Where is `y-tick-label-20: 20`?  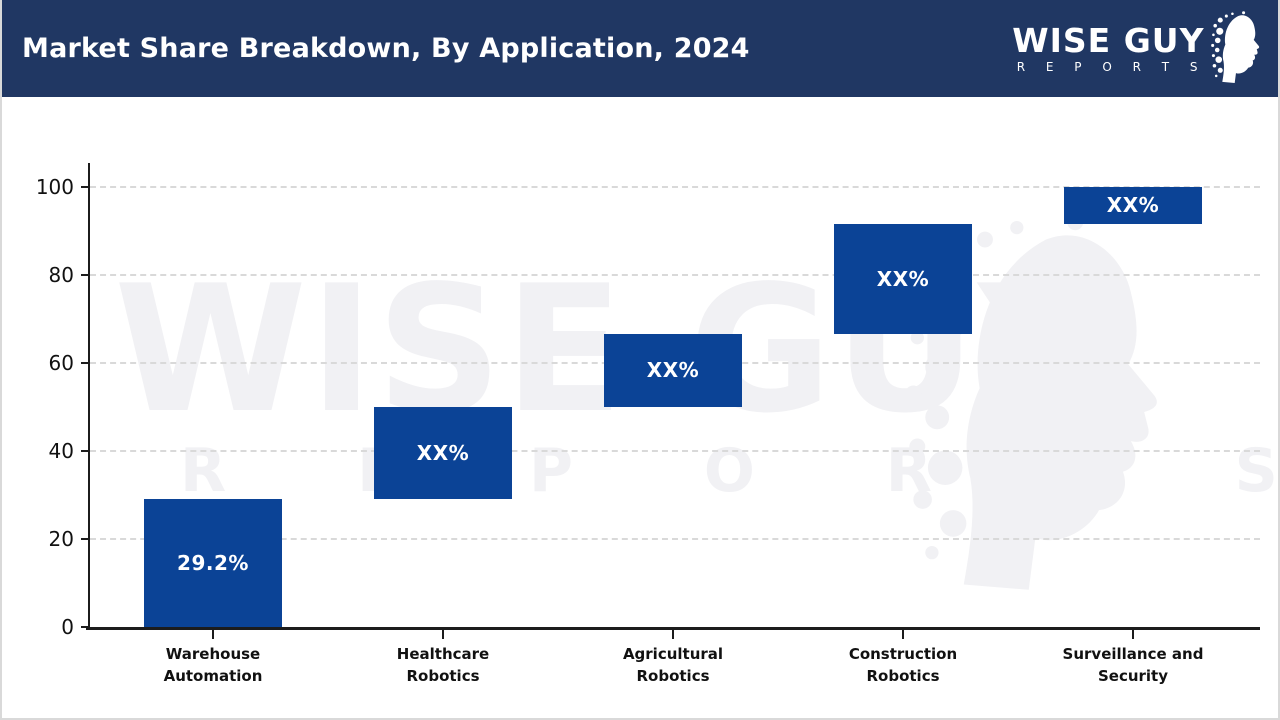 y-tick-label-20: 20 is located at coordinates (61, 539).